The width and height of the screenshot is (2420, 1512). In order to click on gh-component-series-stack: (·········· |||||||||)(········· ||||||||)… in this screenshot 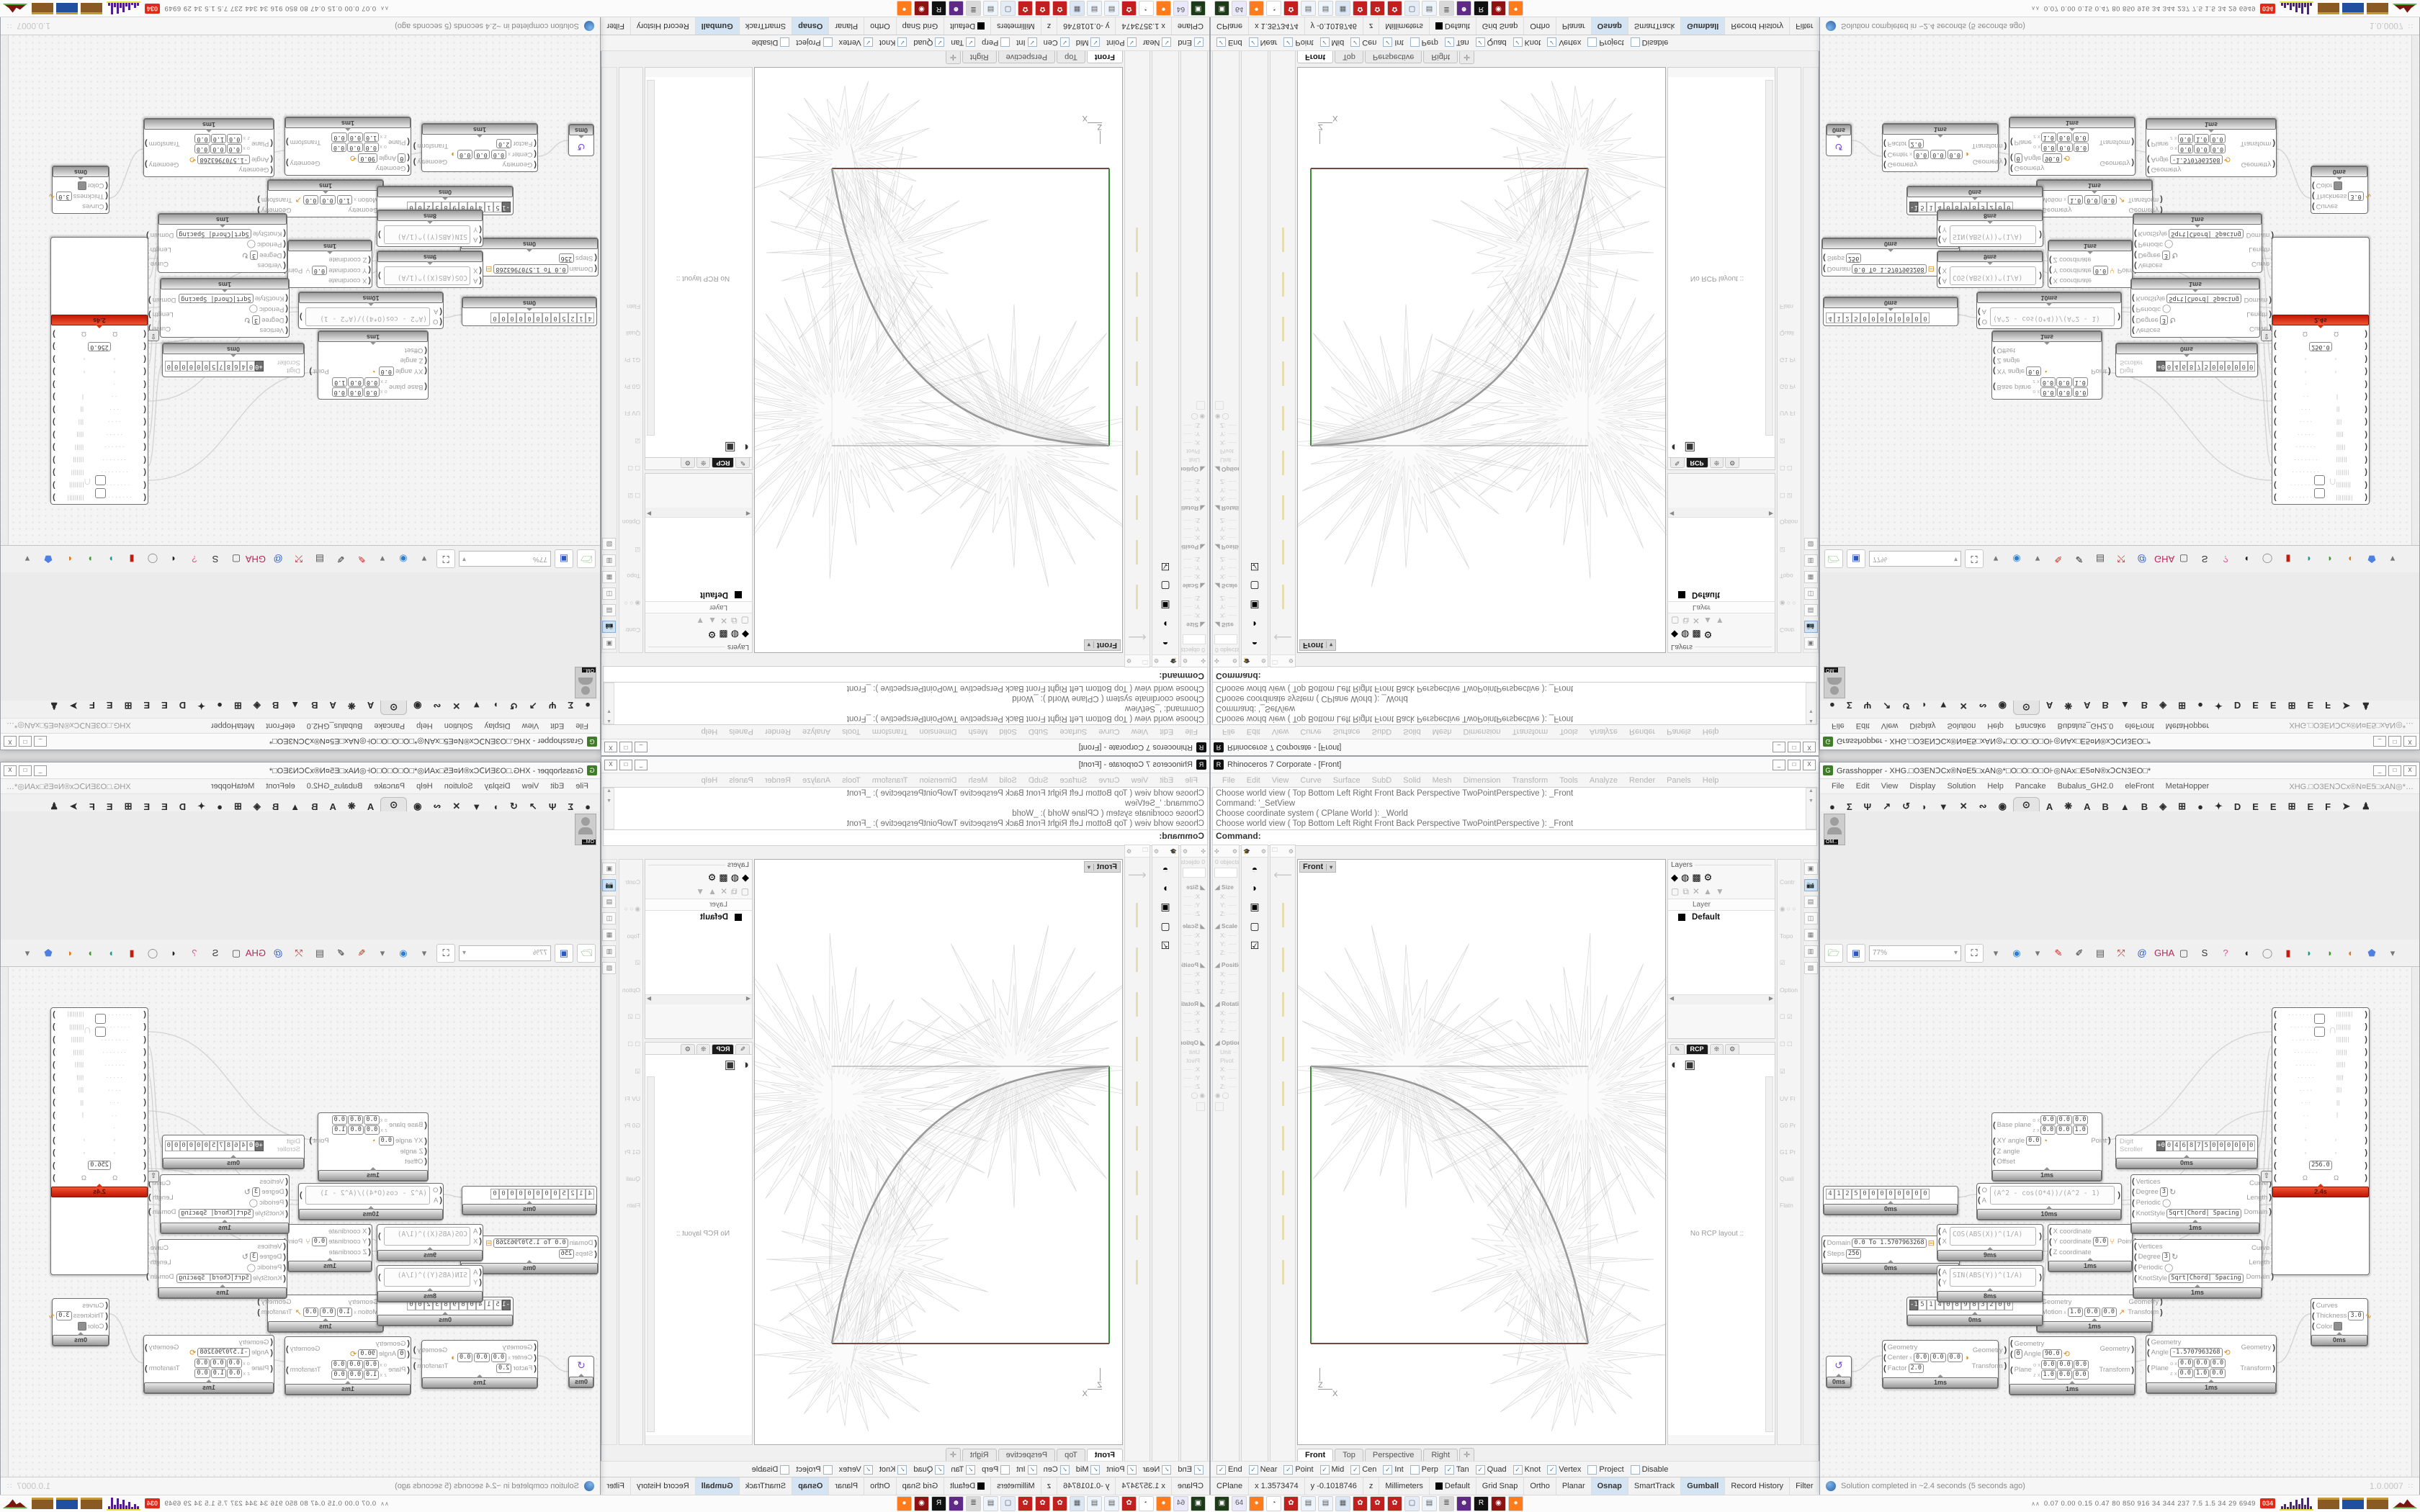, I will do `click(2315, 1141)`.